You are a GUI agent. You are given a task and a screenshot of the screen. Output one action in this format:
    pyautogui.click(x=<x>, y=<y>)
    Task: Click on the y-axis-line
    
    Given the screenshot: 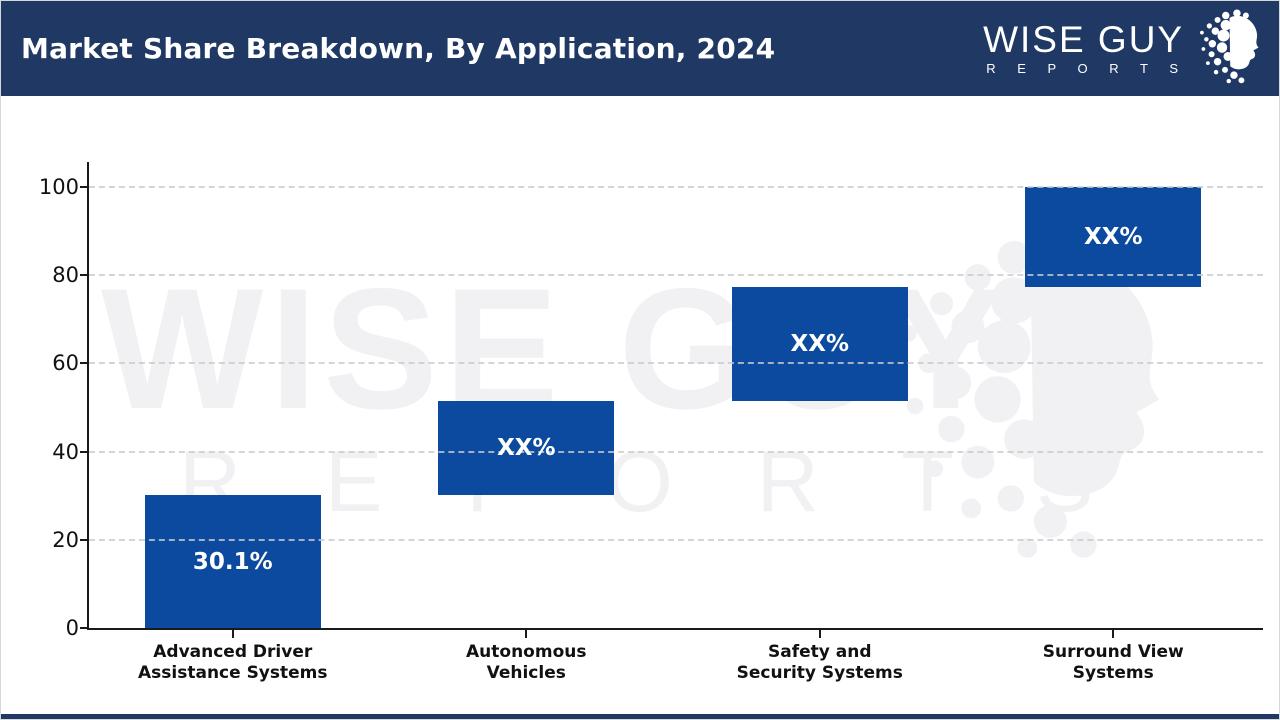 What is the action you would take?
    pyautogui.click(x=88, y=396)
    